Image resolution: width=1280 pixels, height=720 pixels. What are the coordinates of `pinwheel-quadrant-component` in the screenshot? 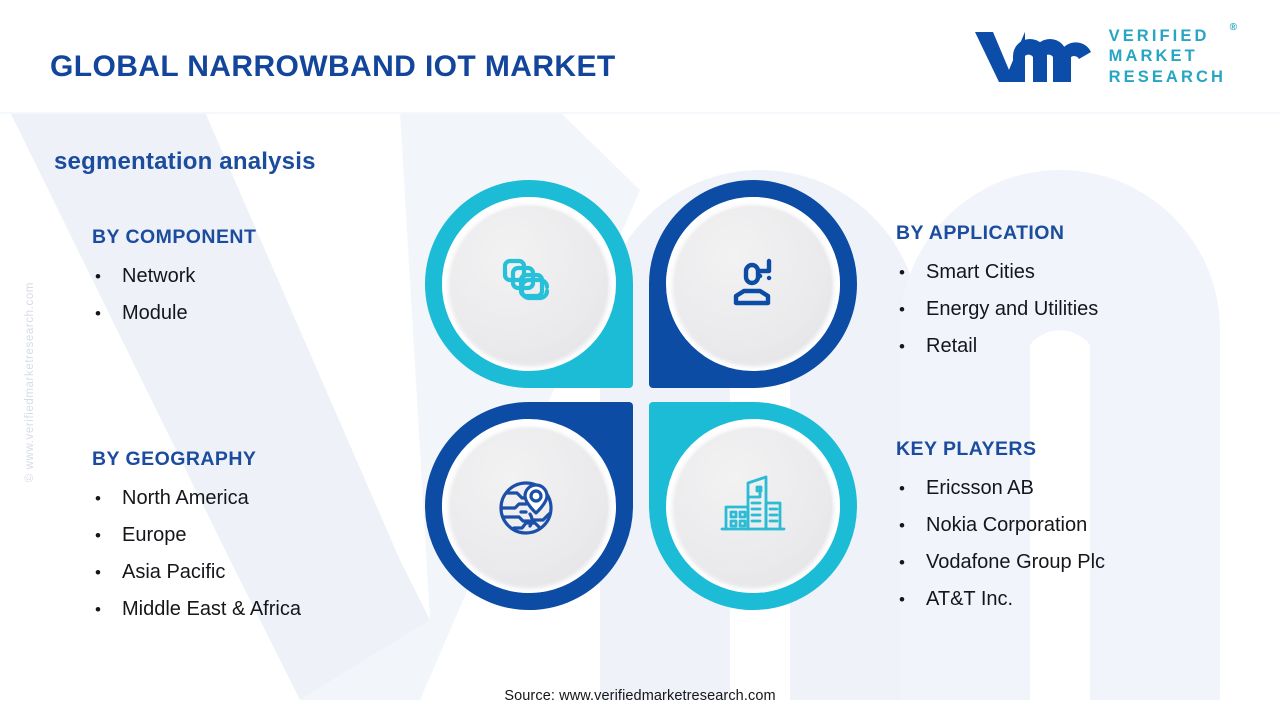 It's located at (529, 284).